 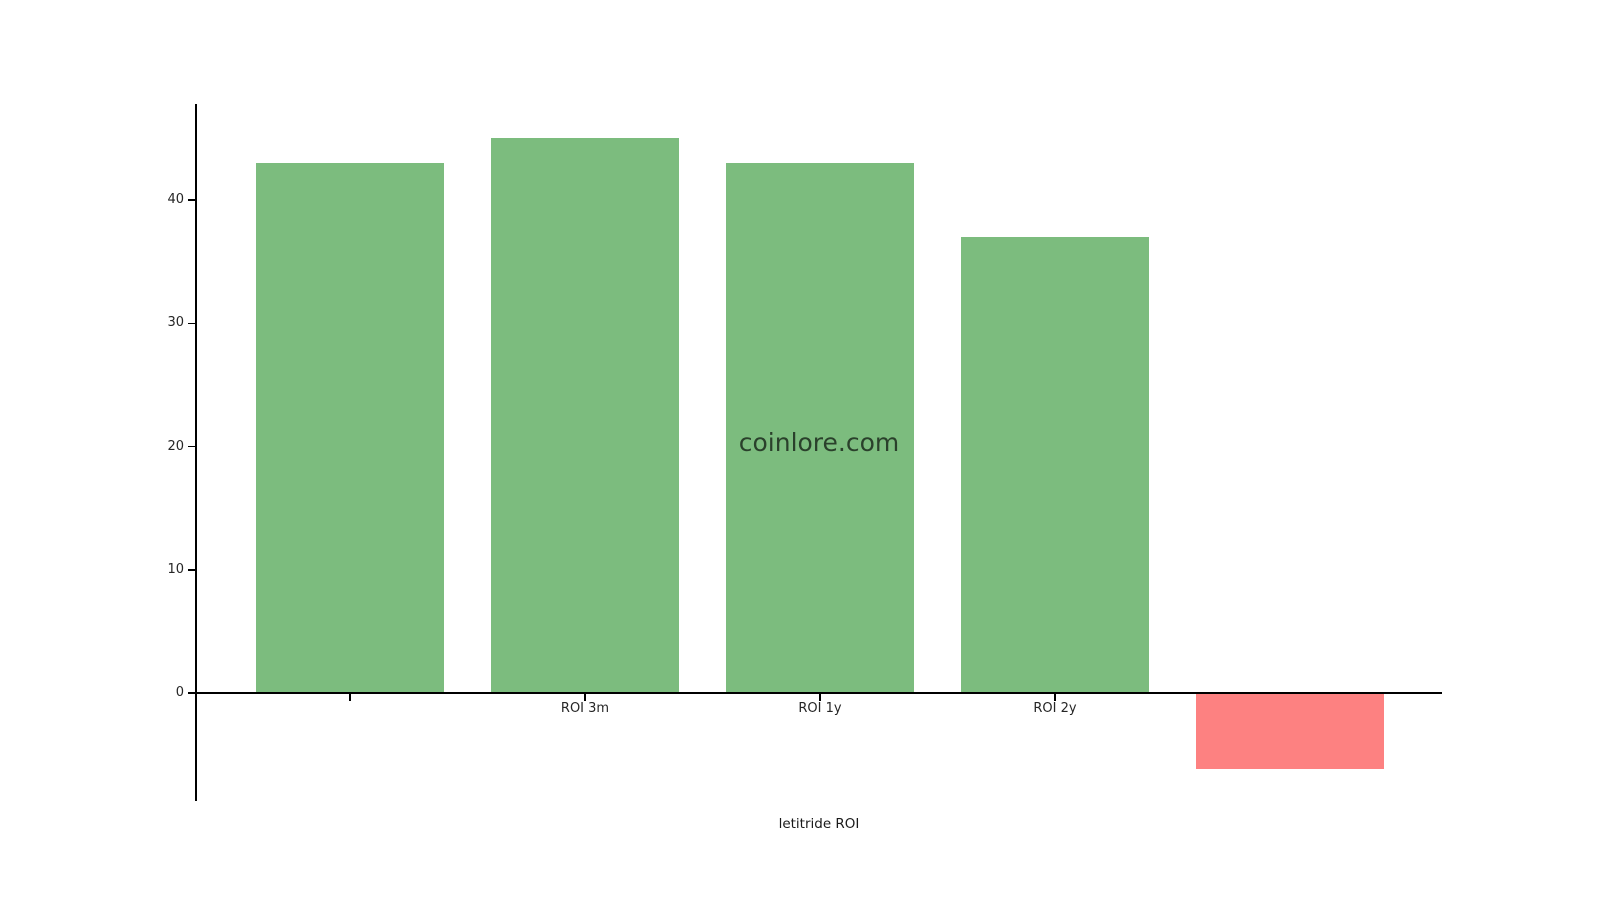 What do you see at coordinates (175, 323) in the screenshot?
I see `y-tick-label-3: 30` at bounding box center [175, 323].